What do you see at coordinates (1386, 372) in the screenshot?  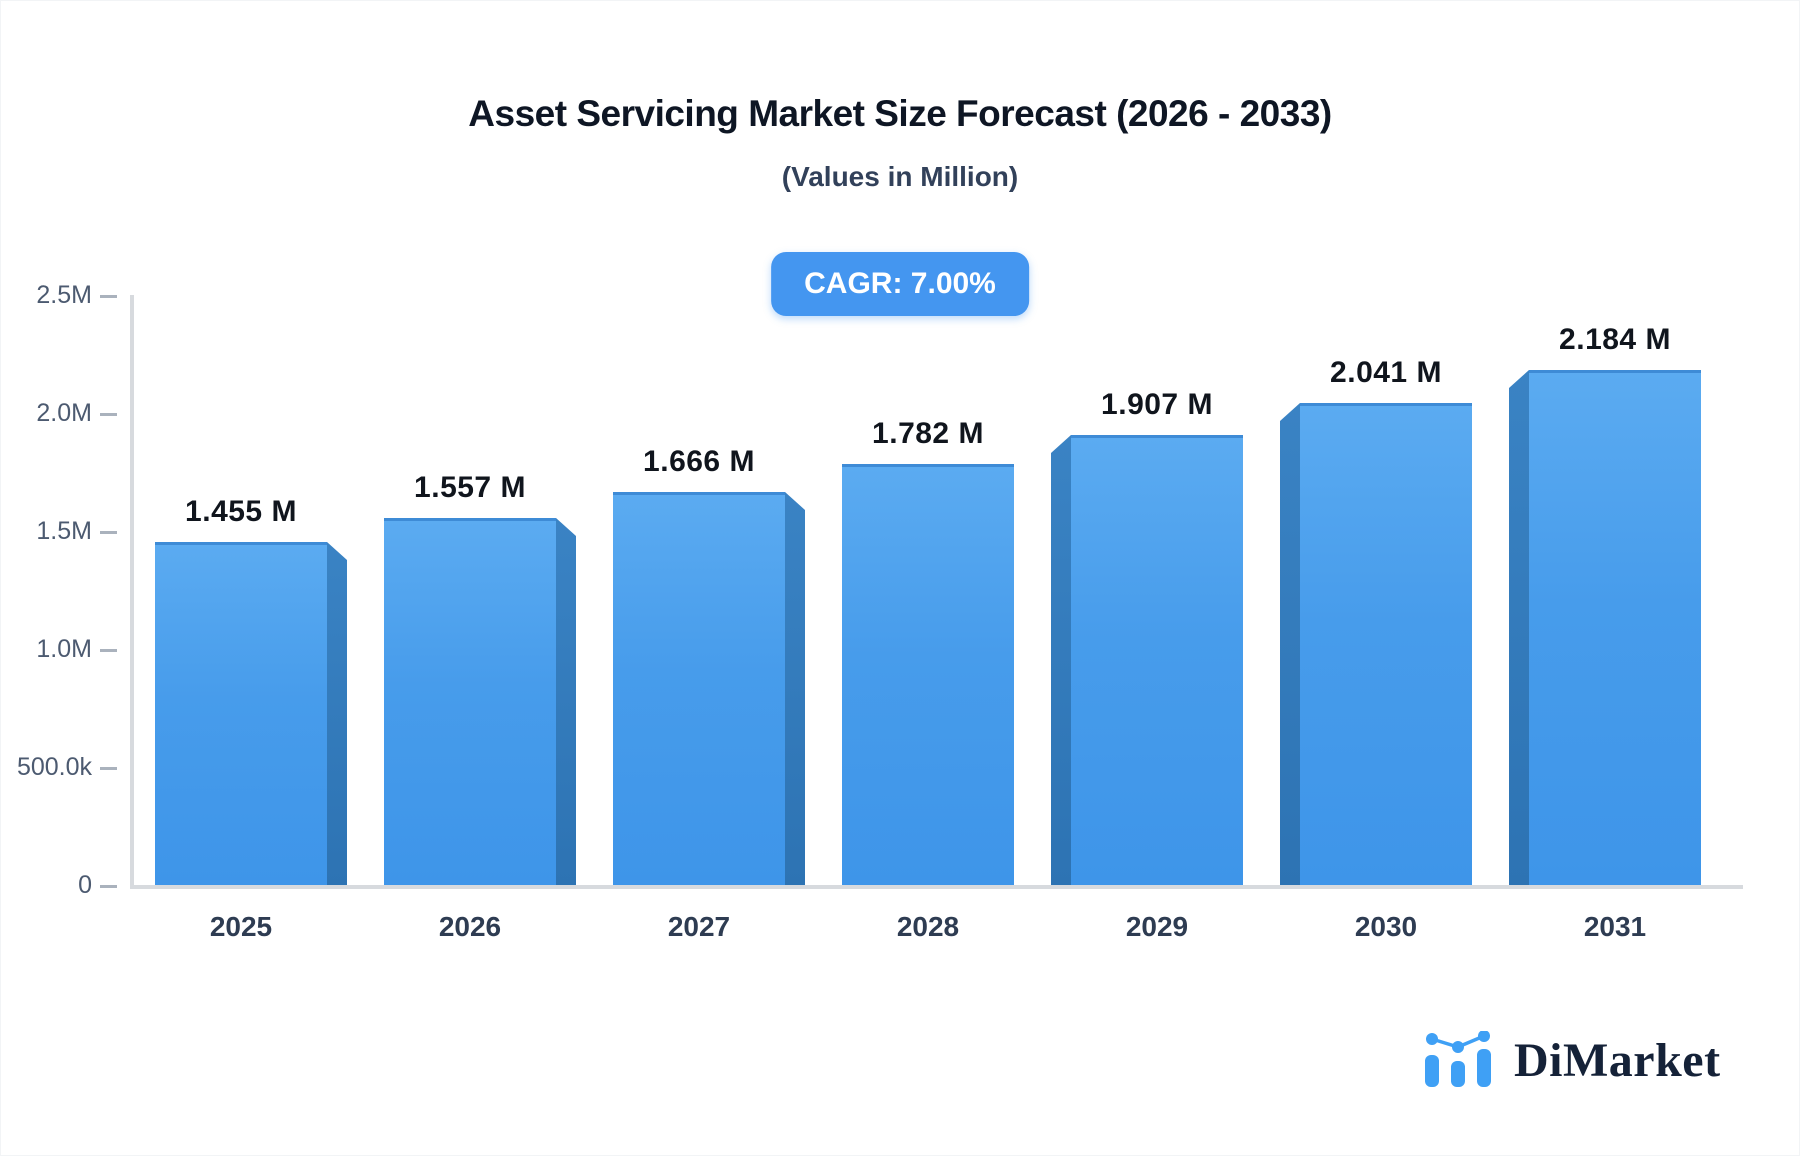 I see `bar-value-label: 2.041 M` at bounding box center [1386, 372].